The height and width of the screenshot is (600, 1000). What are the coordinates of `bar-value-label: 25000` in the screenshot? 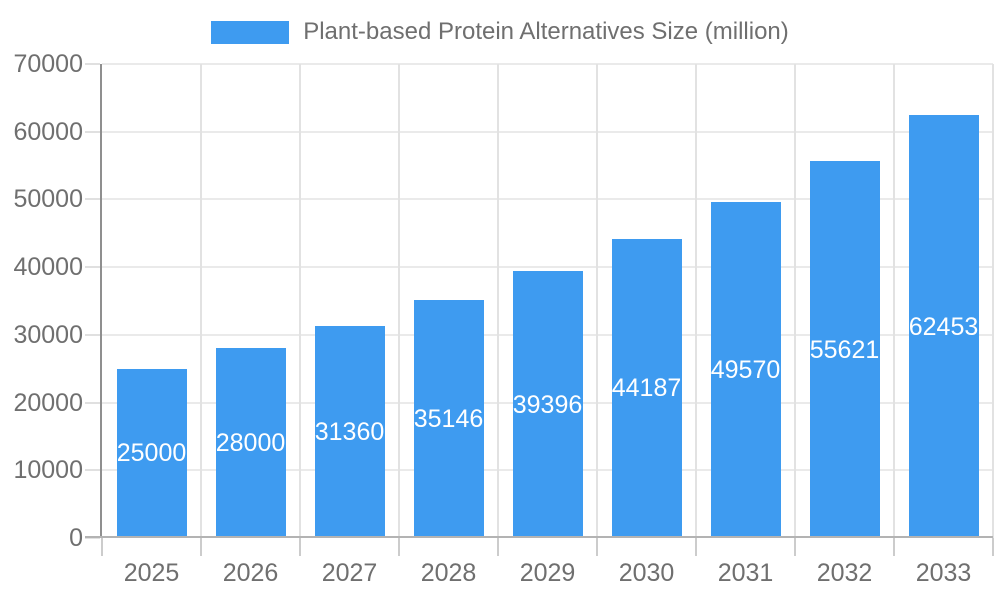 It's located at (151, 453).